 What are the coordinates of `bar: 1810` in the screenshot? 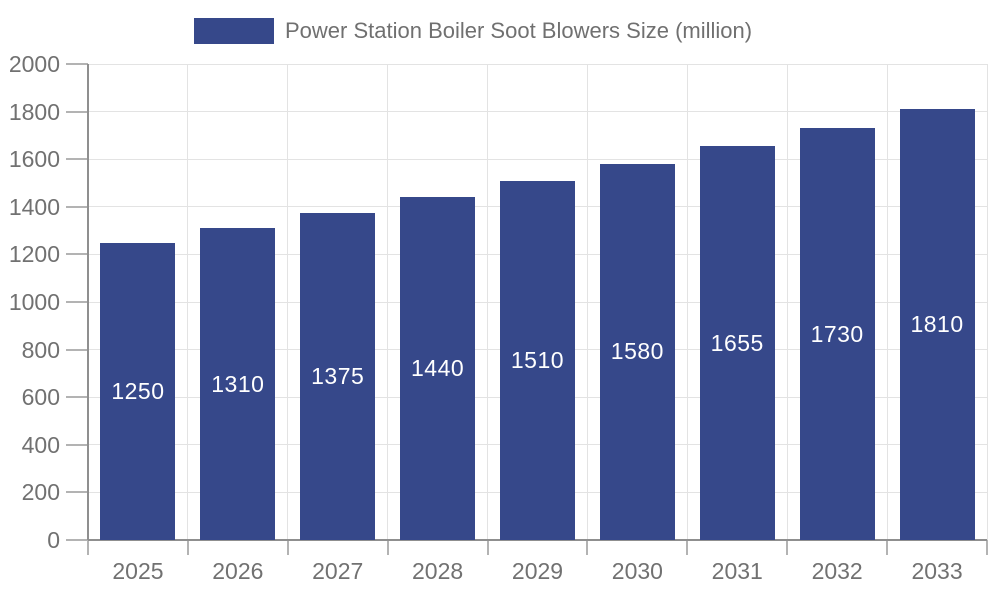 It's located at (937, 324).